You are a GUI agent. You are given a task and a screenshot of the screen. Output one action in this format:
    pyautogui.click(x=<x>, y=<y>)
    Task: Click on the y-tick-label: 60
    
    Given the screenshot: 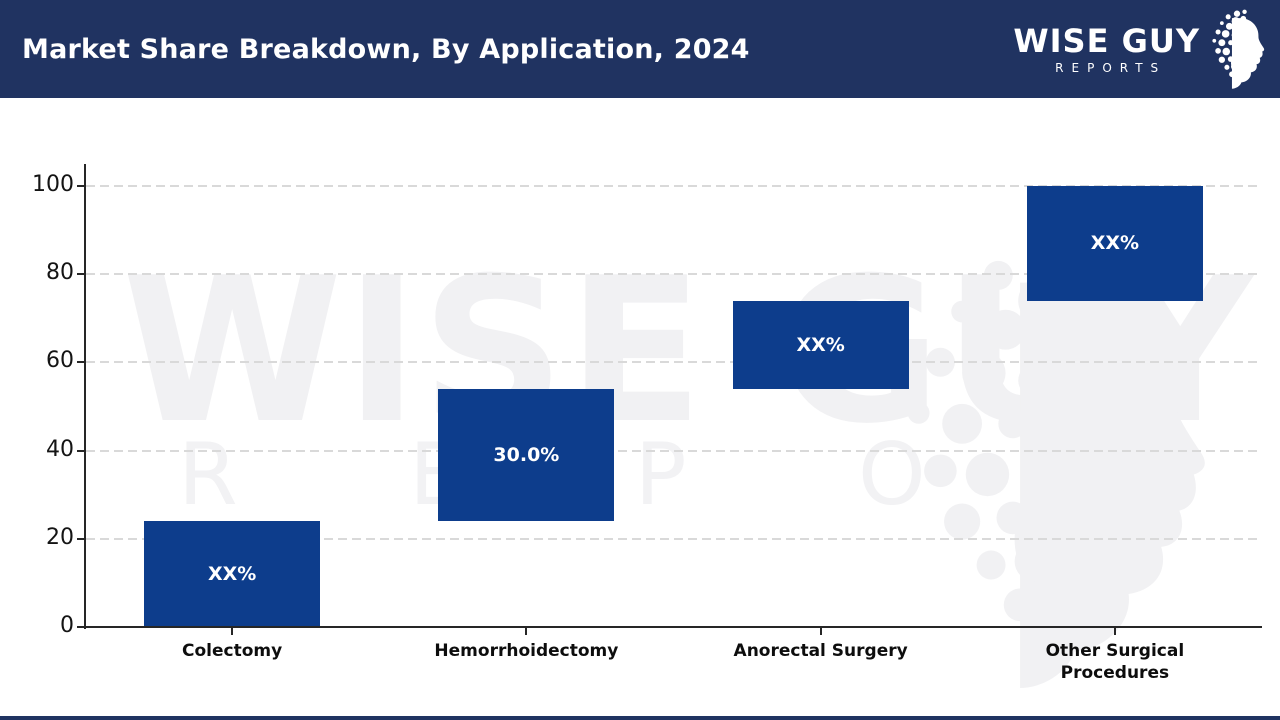 What is the action you would take?
    pyautogui.click(x=60, y=361)
    